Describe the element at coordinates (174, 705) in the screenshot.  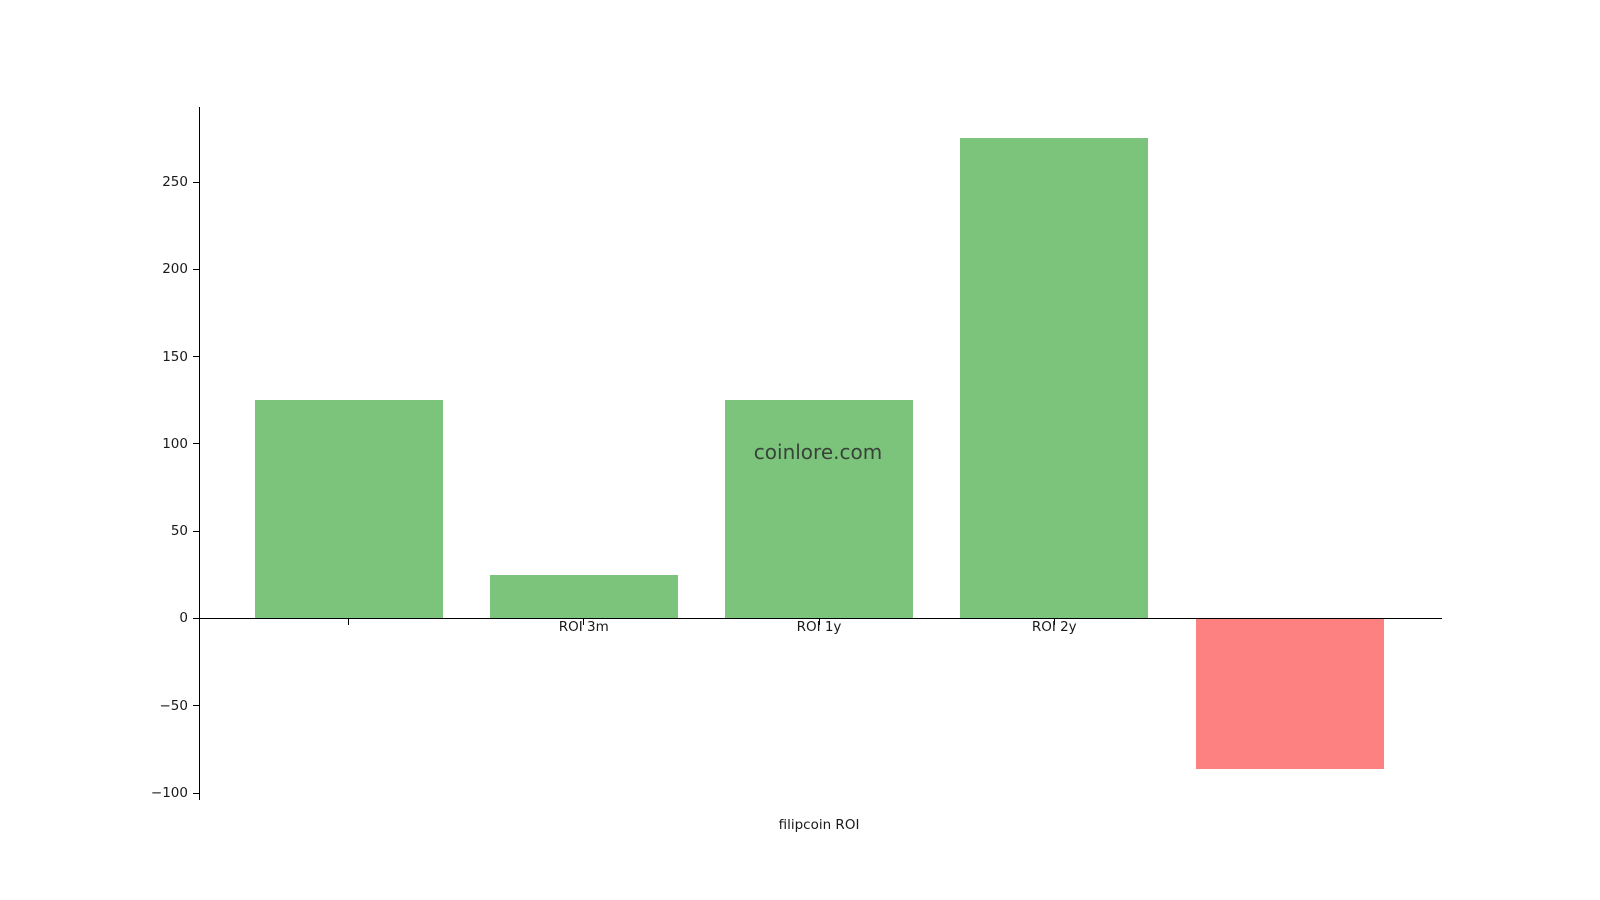
I see `y-tick-label: −50` at that location.